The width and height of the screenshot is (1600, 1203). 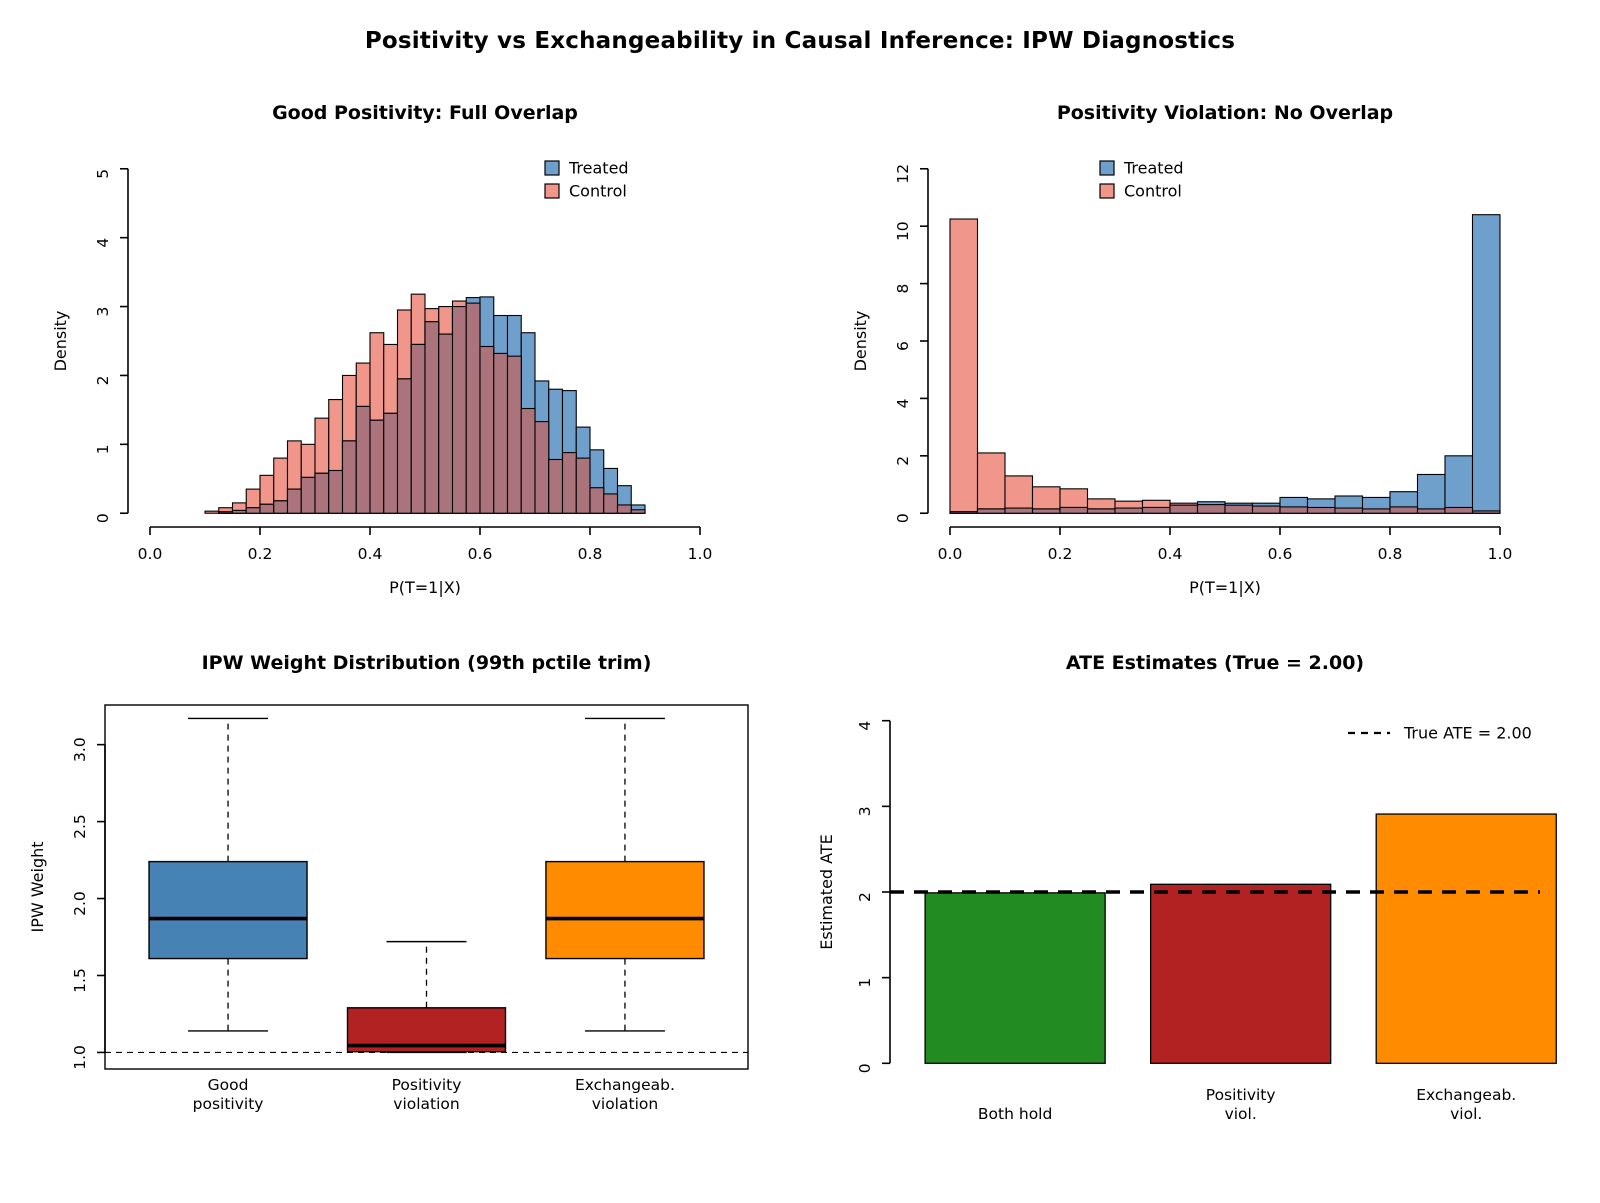 I want to click on x-category-label: Exchangeab., so click(x=1466, y=1095).